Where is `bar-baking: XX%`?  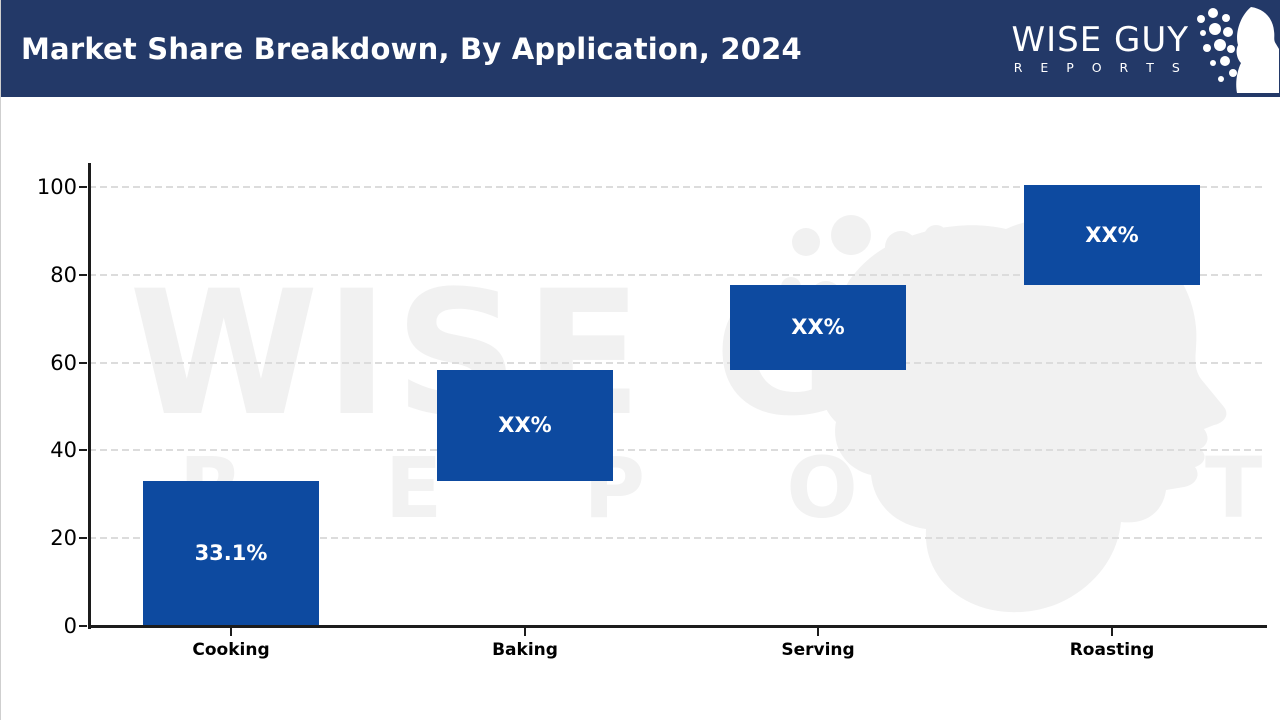
bar-baking: XX% is located at coordinates (525, 425).